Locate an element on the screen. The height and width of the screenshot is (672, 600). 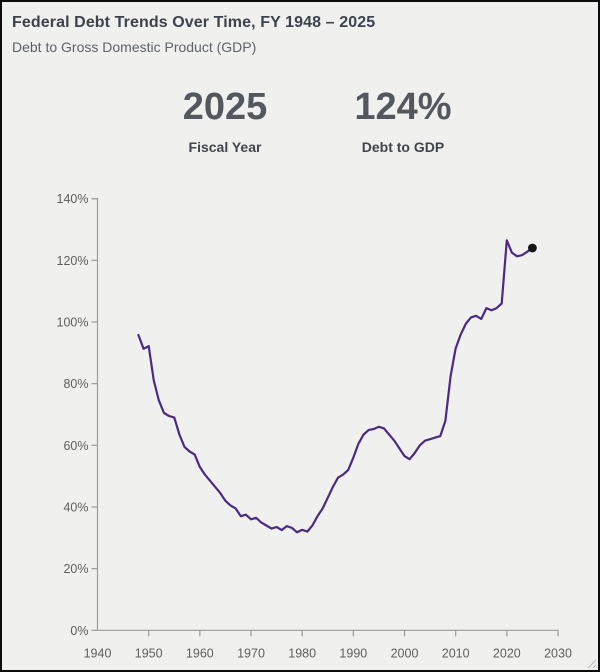
stat-fiscal-year-label: Fiscal Year is located at coordinates (225, 147).